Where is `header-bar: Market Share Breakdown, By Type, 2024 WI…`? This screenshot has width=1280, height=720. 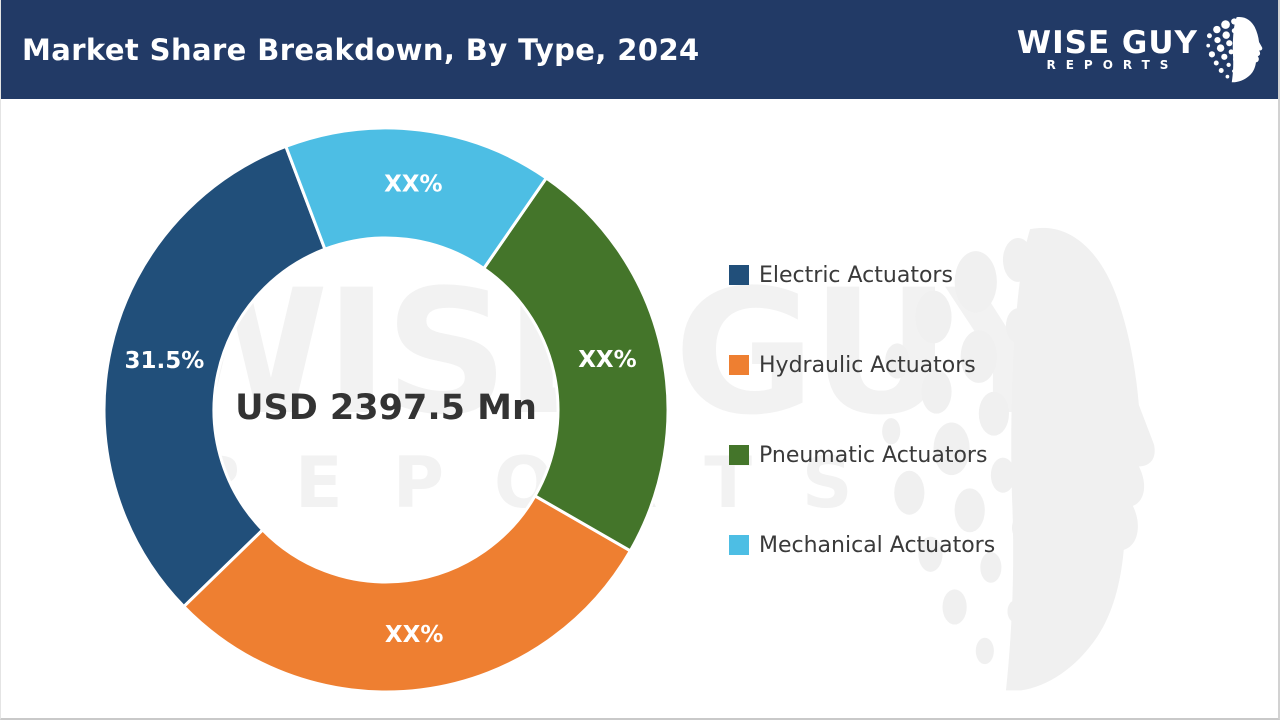 header-bar: Market Share Breakdown, By Type, 2024 WI… is located at coordinates (639, 49).